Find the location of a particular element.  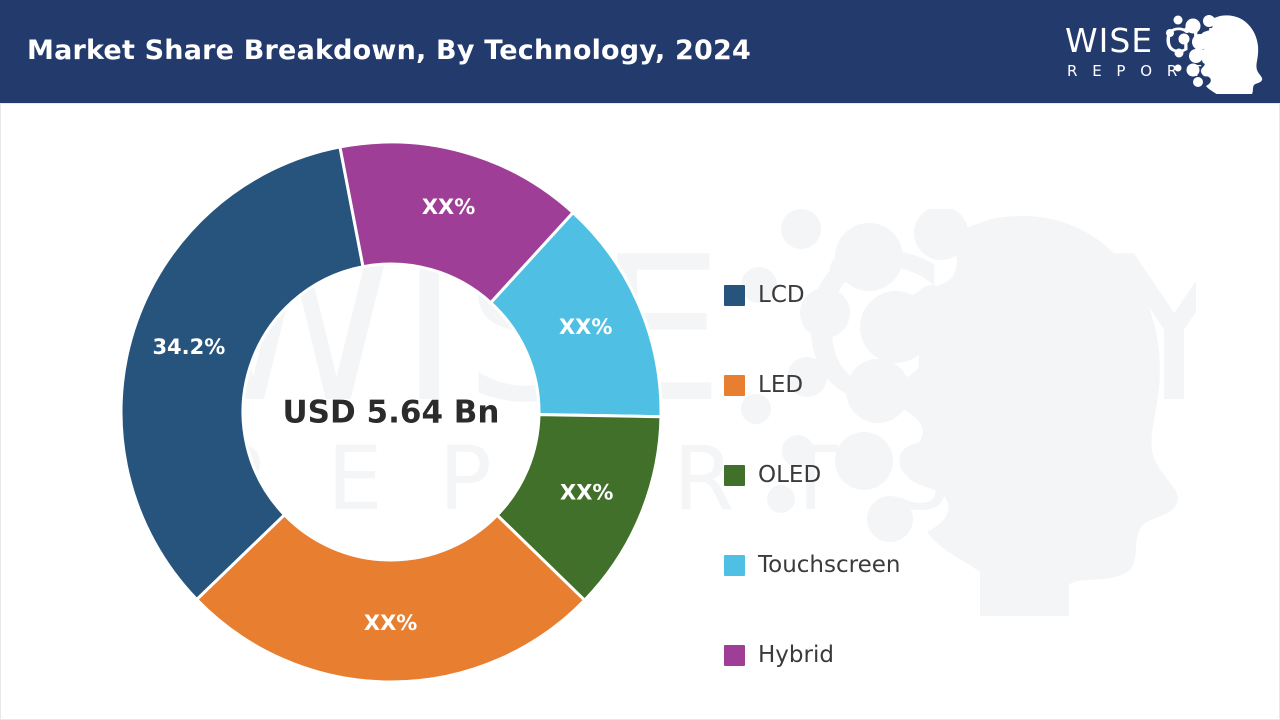

legend-item-label: OLED is located at coordinates (790, 475).